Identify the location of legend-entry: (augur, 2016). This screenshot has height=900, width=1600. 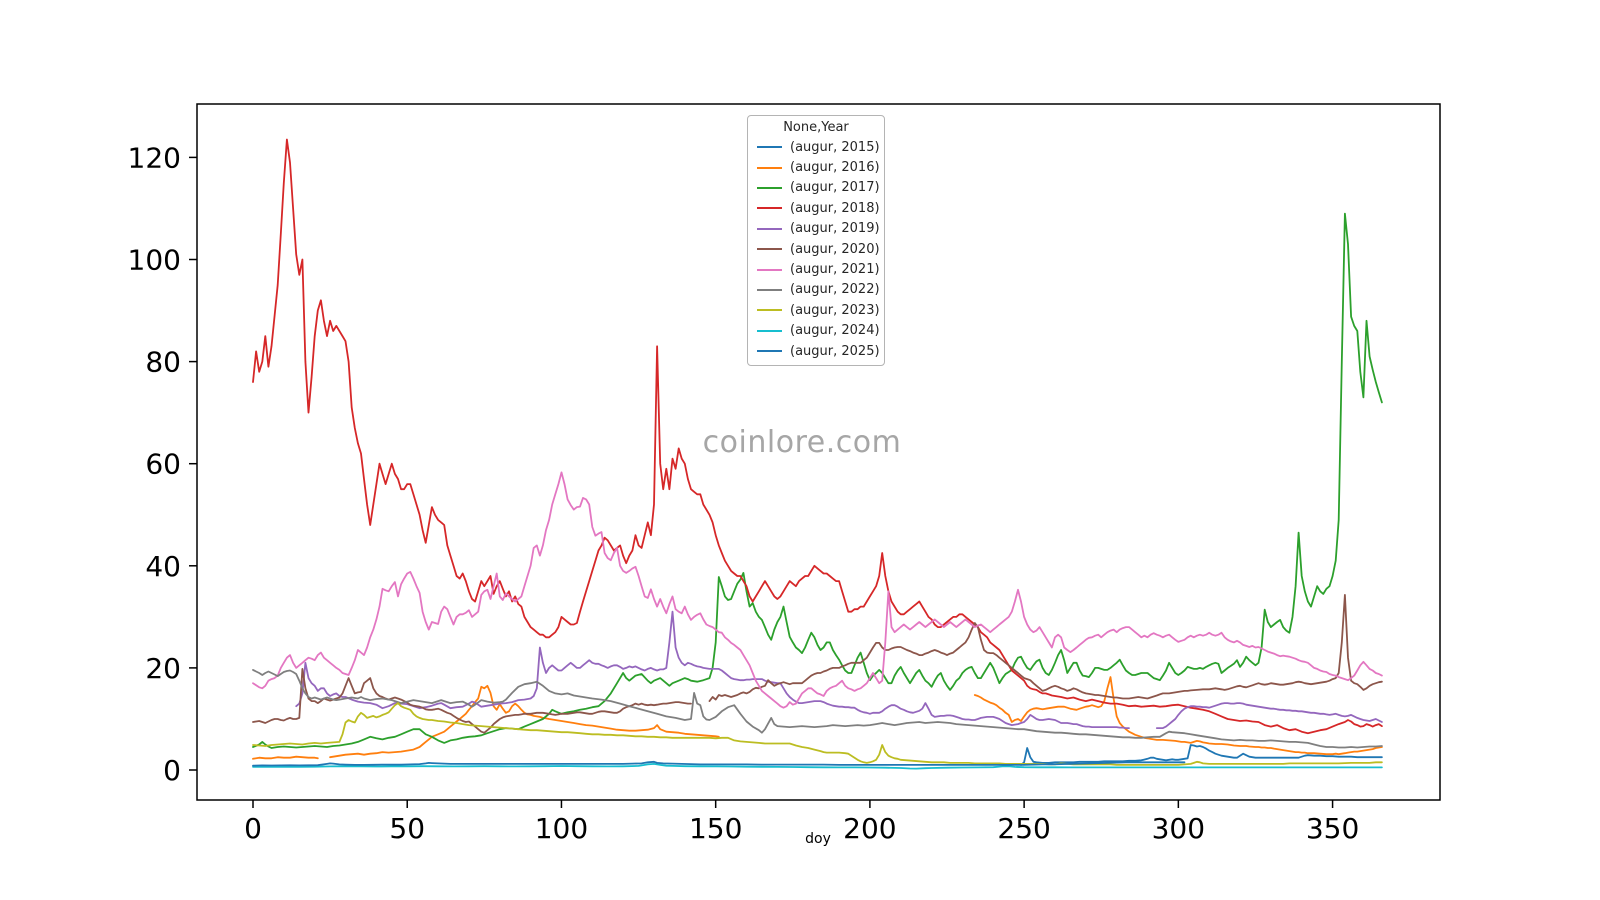
(816, 167).